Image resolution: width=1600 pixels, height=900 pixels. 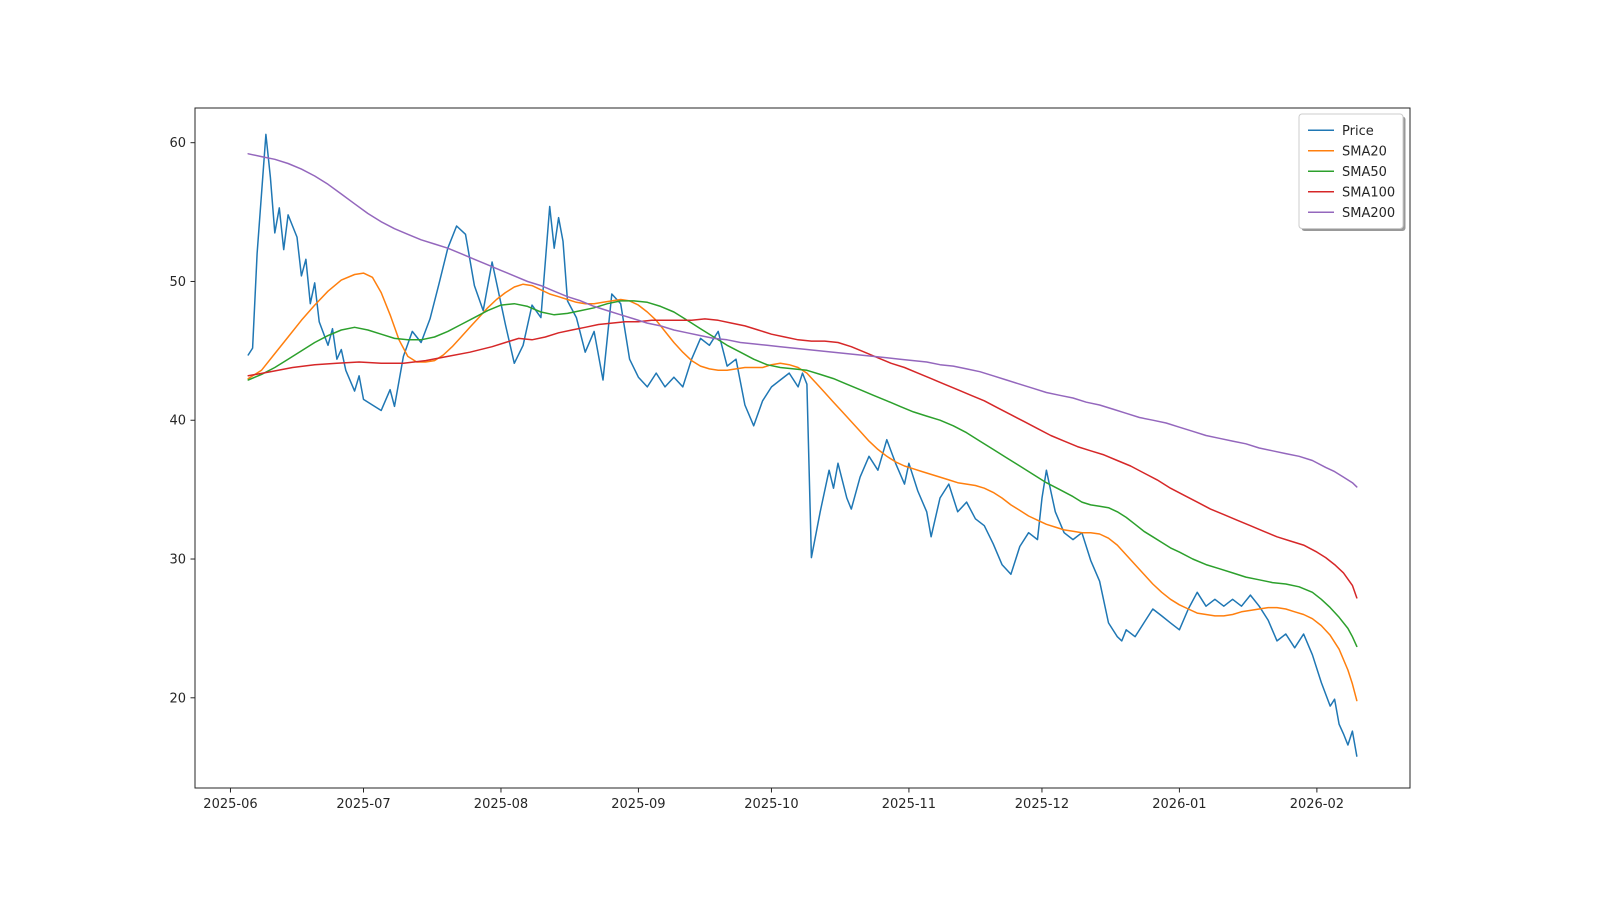 What do you see at coordinates (1341, 131) in the screenshot?
I see `legend-item-price: Price` at bounding box center [1341, 131].